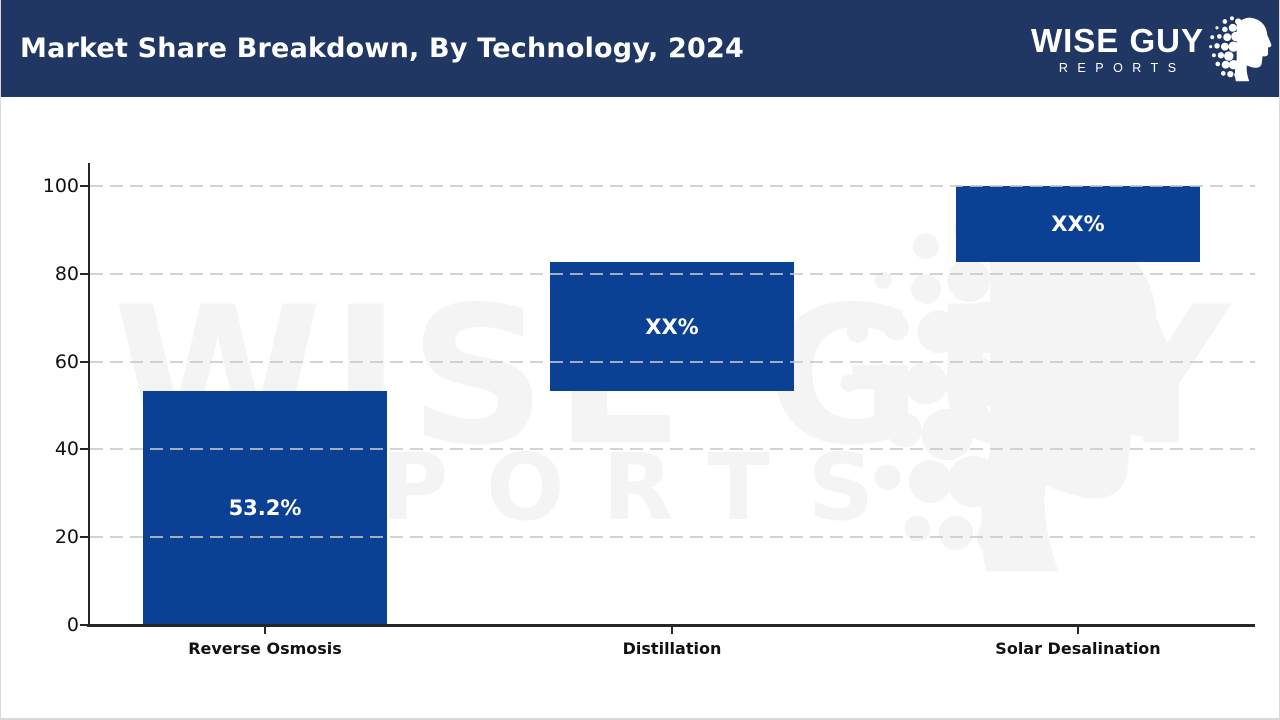 The height and width of the screenshot is (720, 1280). I want to click on y-tick-label: 80, so click(66, 274).